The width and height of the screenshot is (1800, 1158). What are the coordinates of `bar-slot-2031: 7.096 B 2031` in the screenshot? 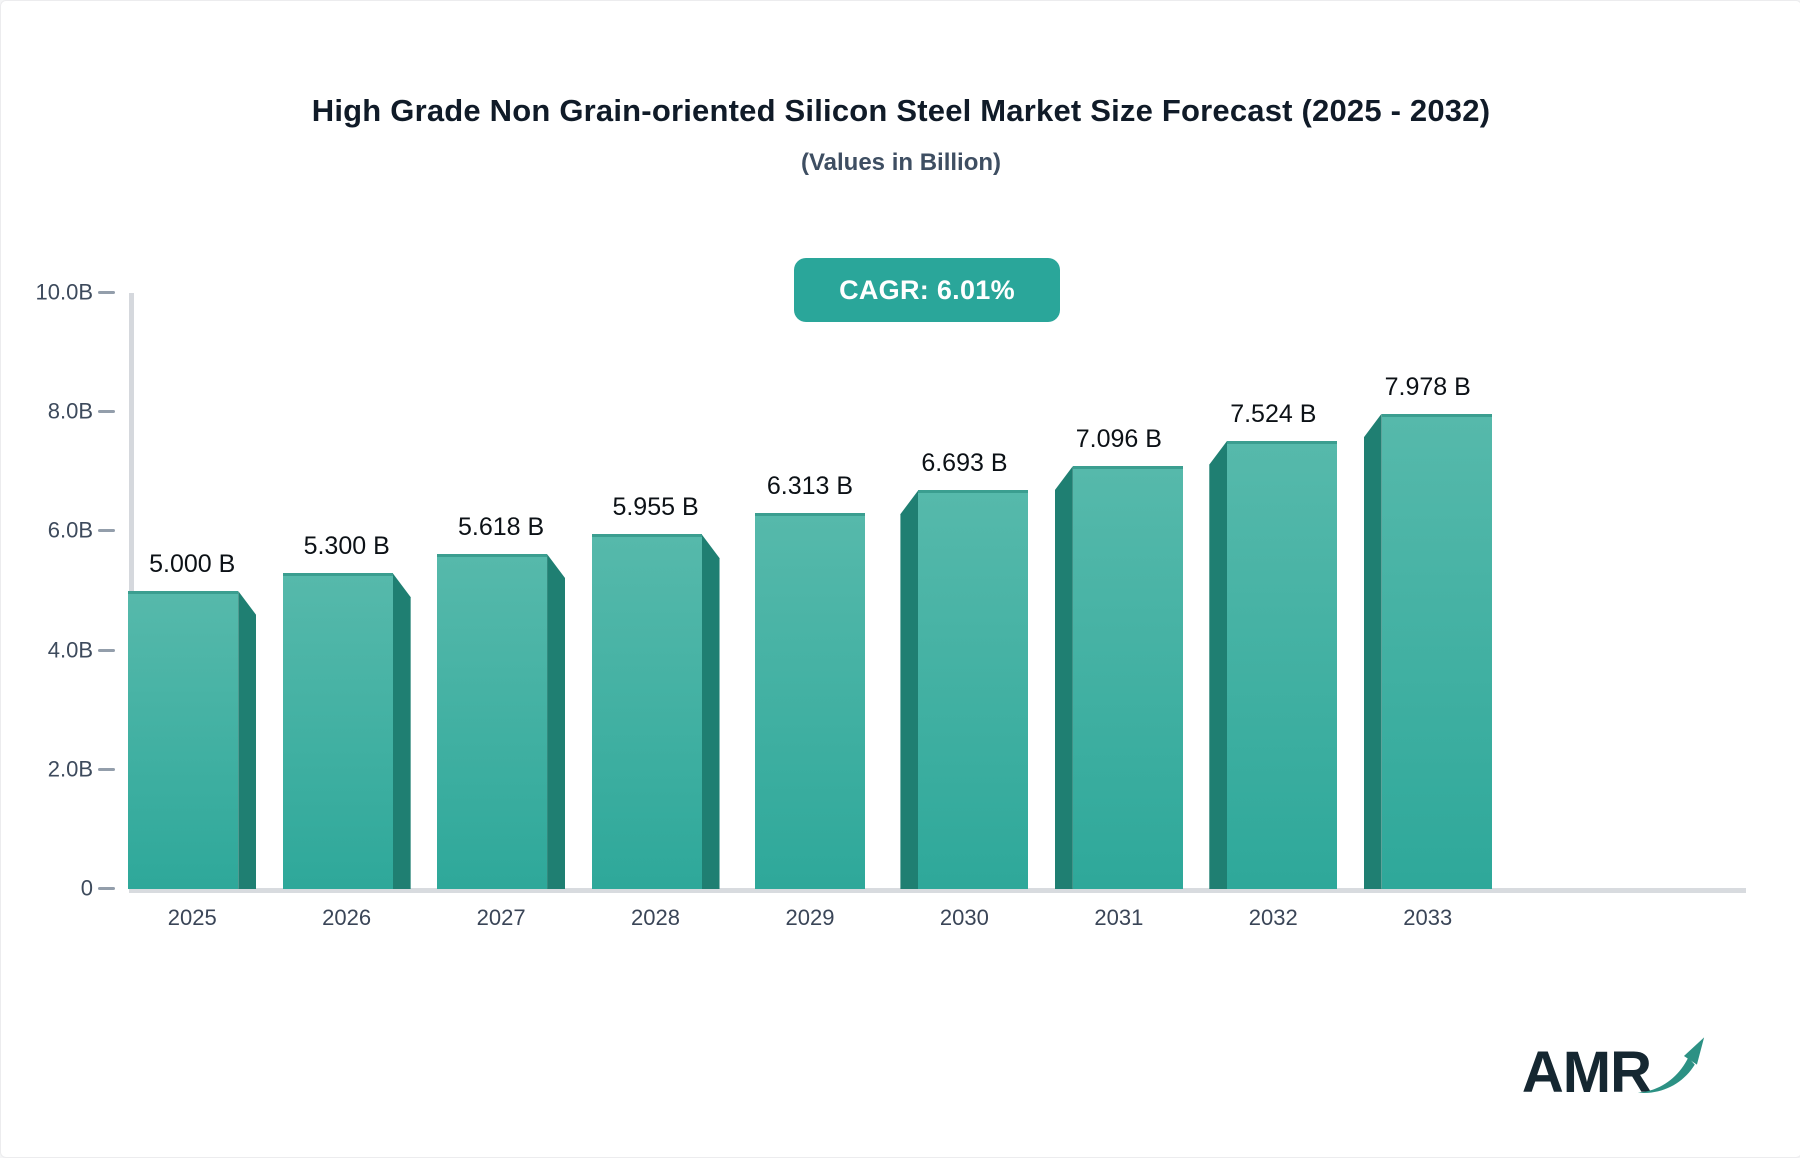 It's located at (1119, 611).